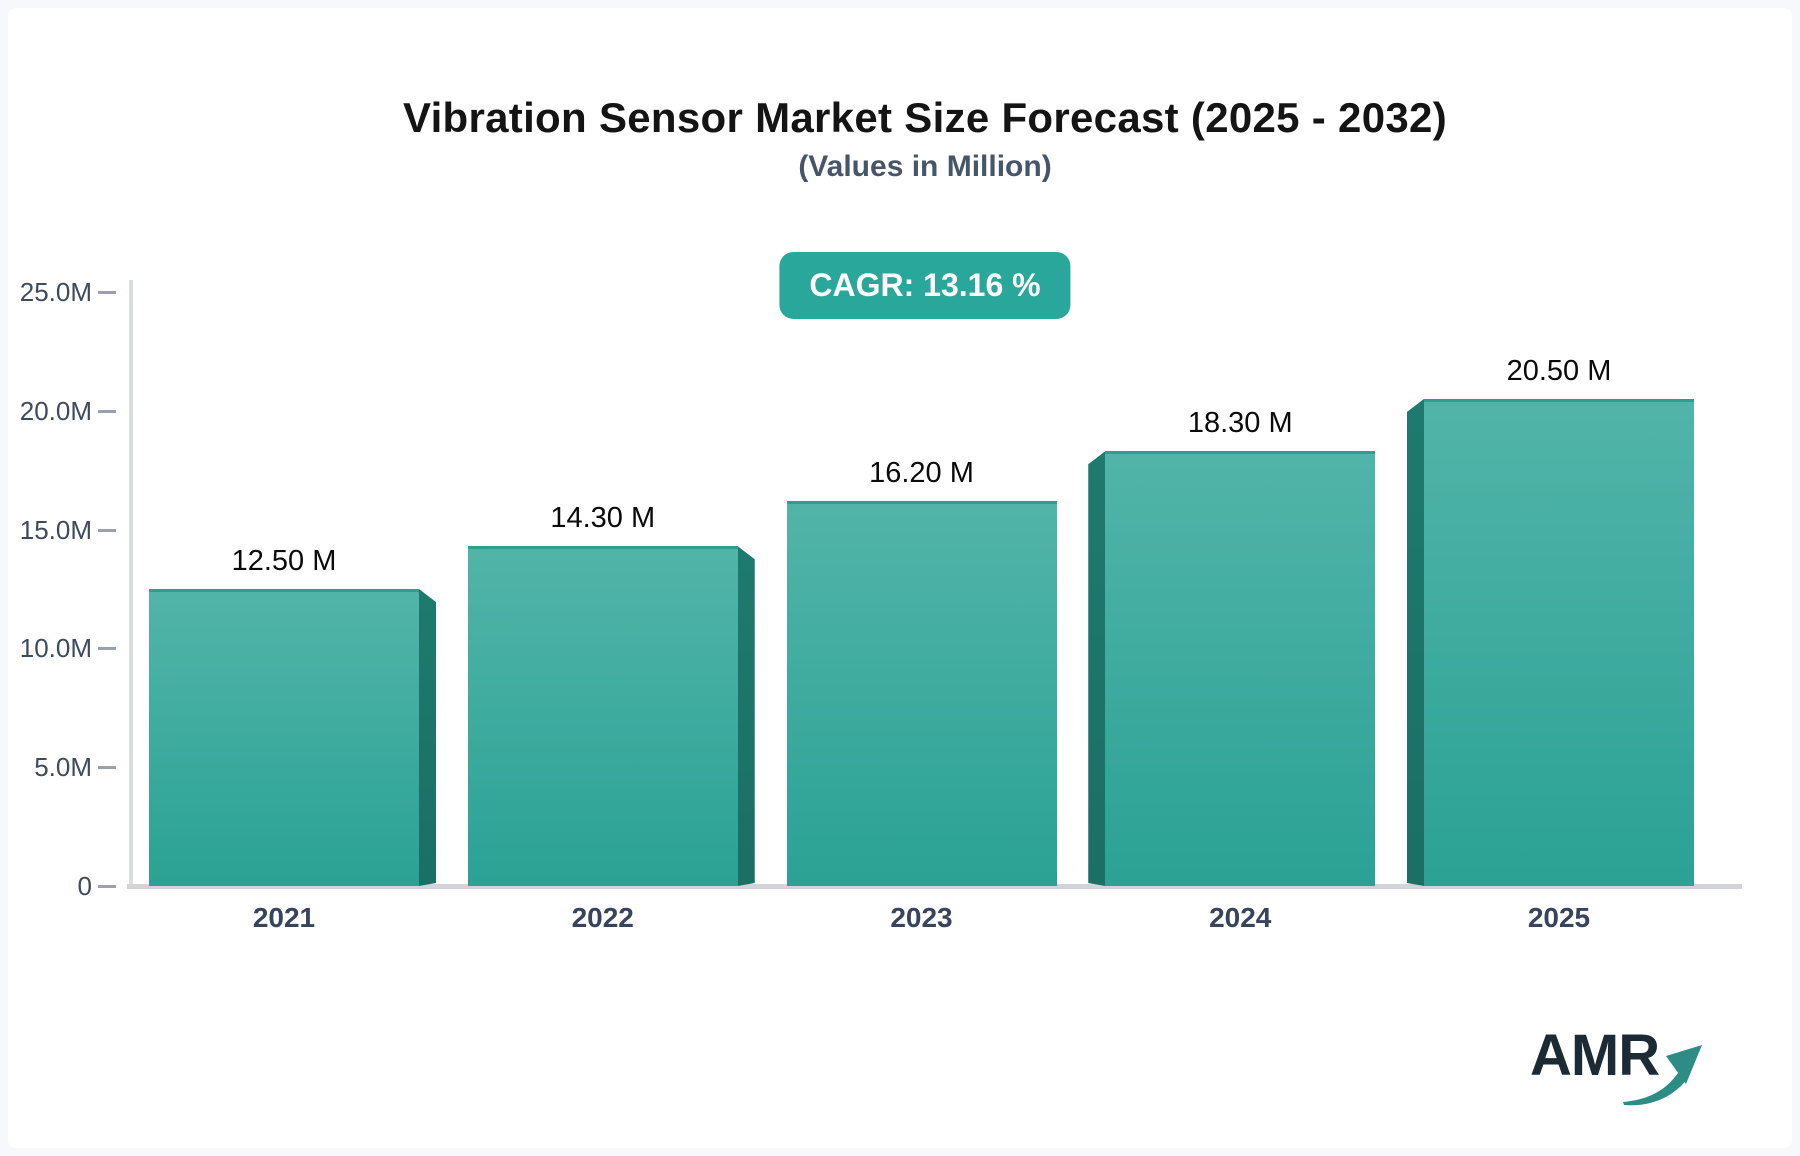 This screenshot has height=1156, width=1800. Describe the element at coordinates (284, 737) in the screenshot. I see `bar-2021` at that location.